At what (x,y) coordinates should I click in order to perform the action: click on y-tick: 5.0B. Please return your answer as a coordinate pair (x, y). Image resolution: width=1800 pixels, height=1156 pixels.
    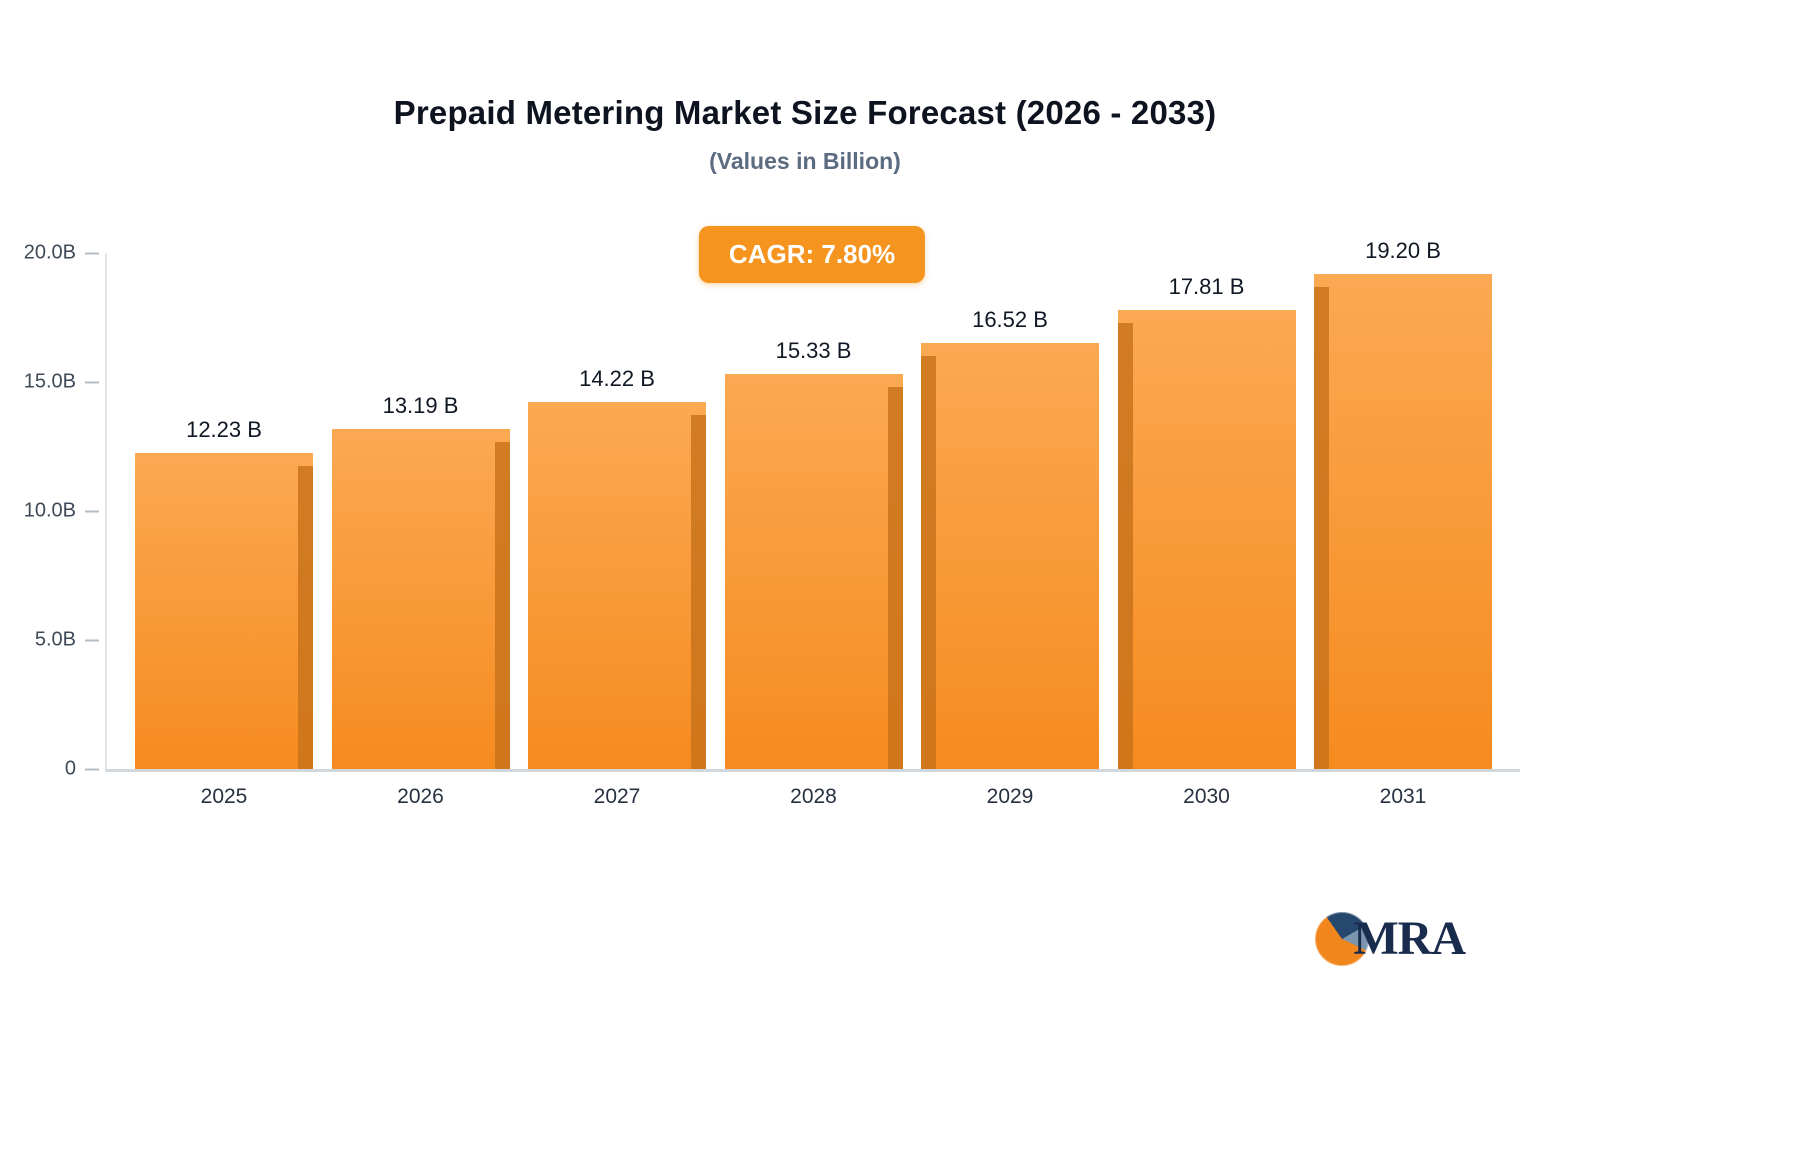
    Looking at the image, I should click on (67, 640).